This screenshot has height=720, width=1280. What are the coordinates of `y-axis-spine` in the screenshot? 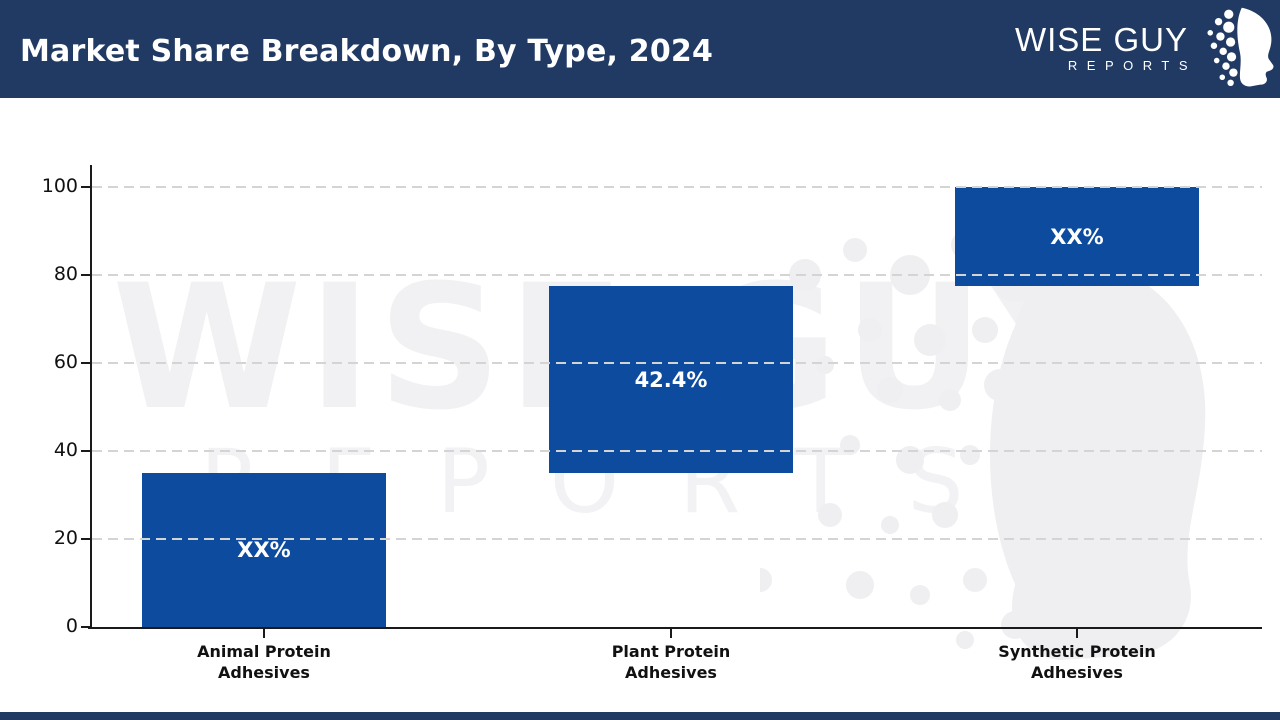 It's located at (91, 397).